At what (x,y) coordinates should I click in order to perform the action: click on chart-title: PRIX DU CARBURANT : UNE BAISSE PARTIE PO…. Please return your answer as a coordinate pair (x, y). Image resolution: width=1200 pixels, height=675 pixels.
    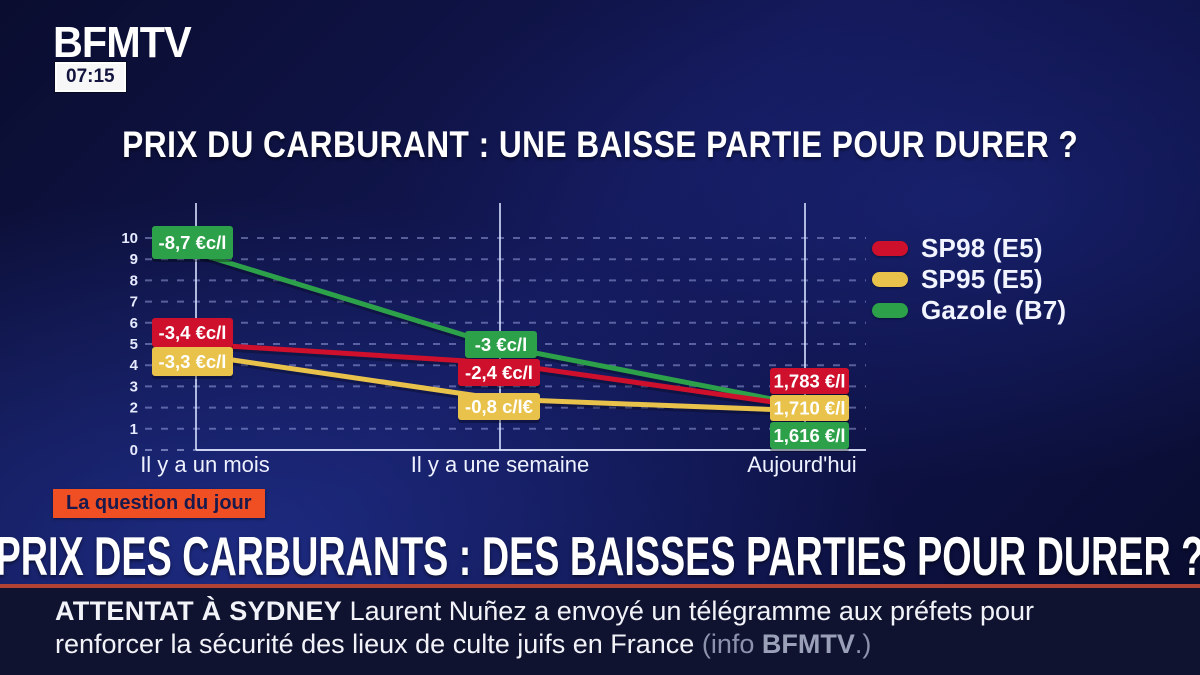
    Looking at the image, I should click on (600, 144).